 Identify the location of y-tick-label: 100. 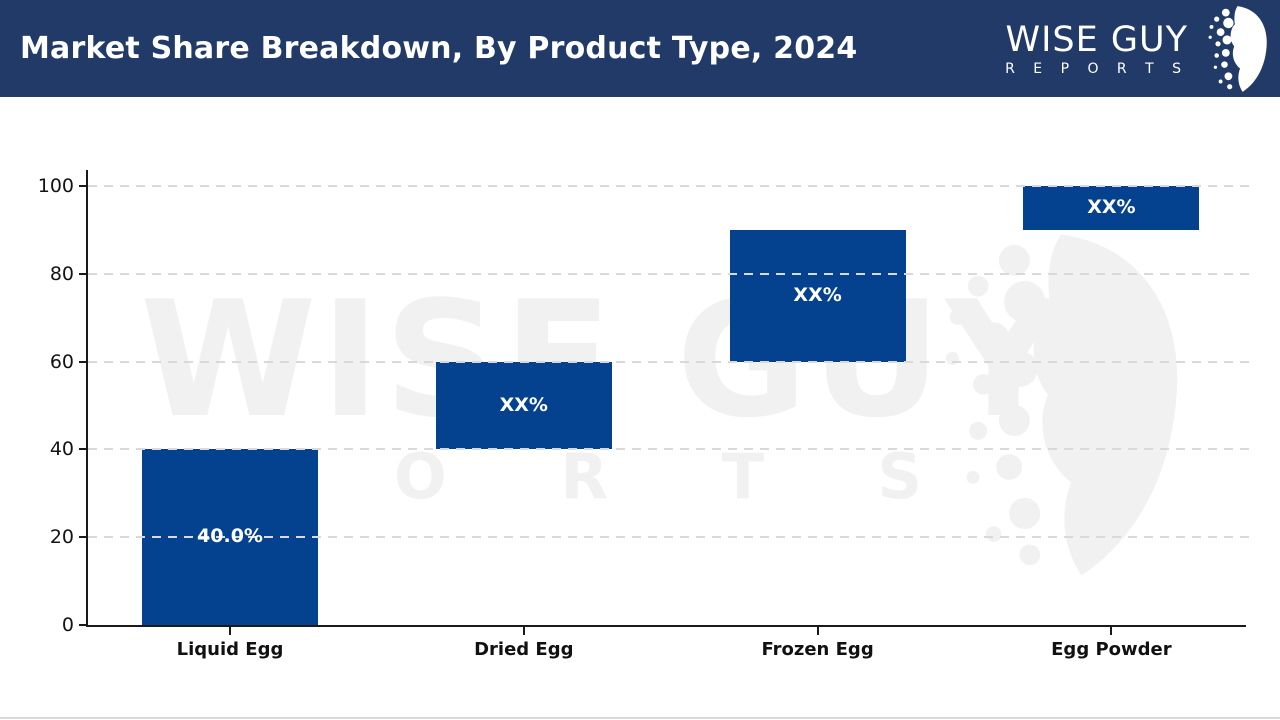
(55, 186).